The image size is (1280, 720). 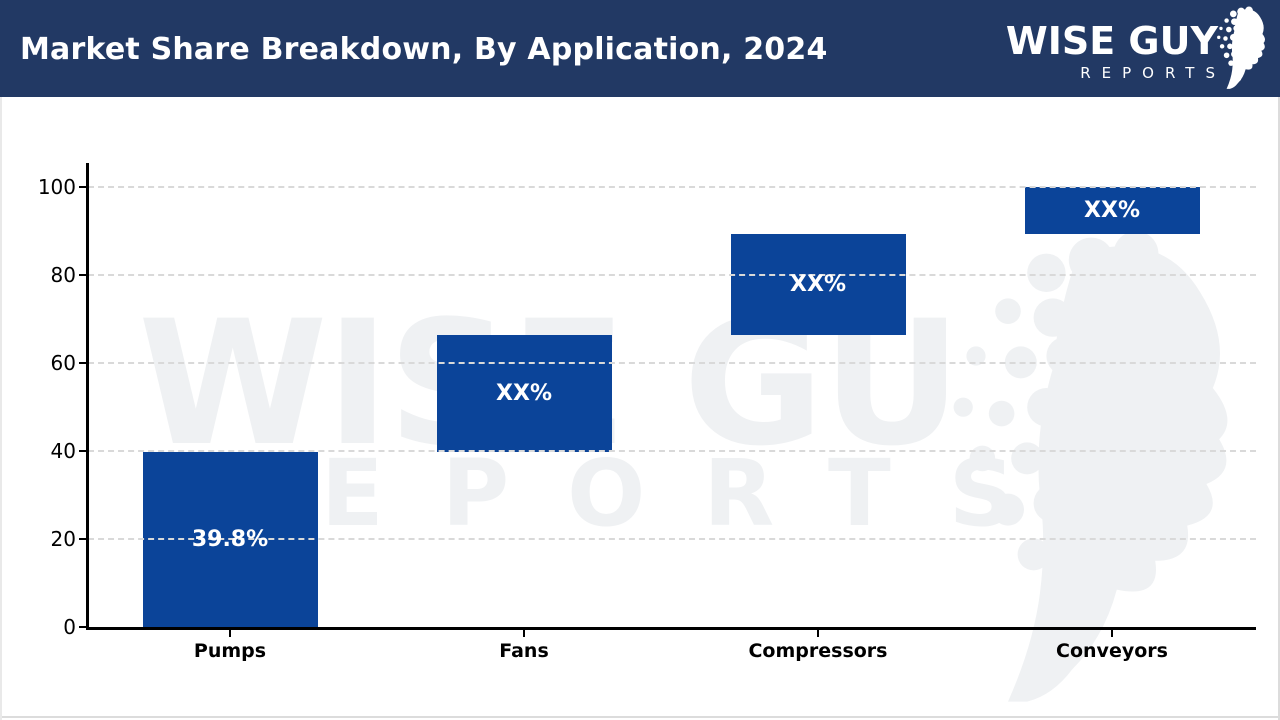 I want to click on wiseguy-head-icon, so click(x=1241, y=47).